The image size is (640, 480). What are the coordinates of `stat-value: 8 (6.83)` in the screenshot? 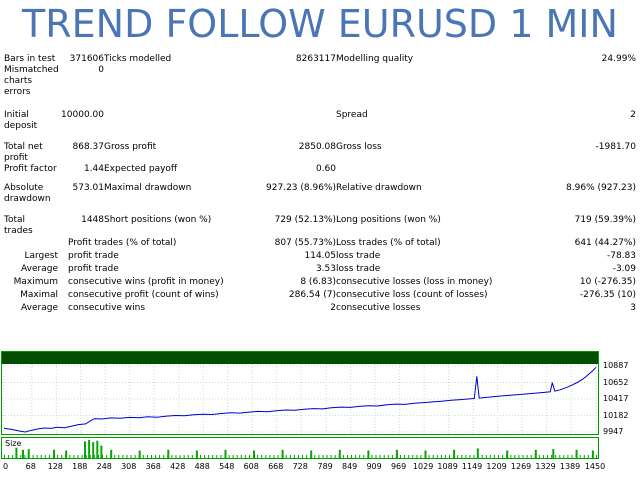 It's located at (318, 282).